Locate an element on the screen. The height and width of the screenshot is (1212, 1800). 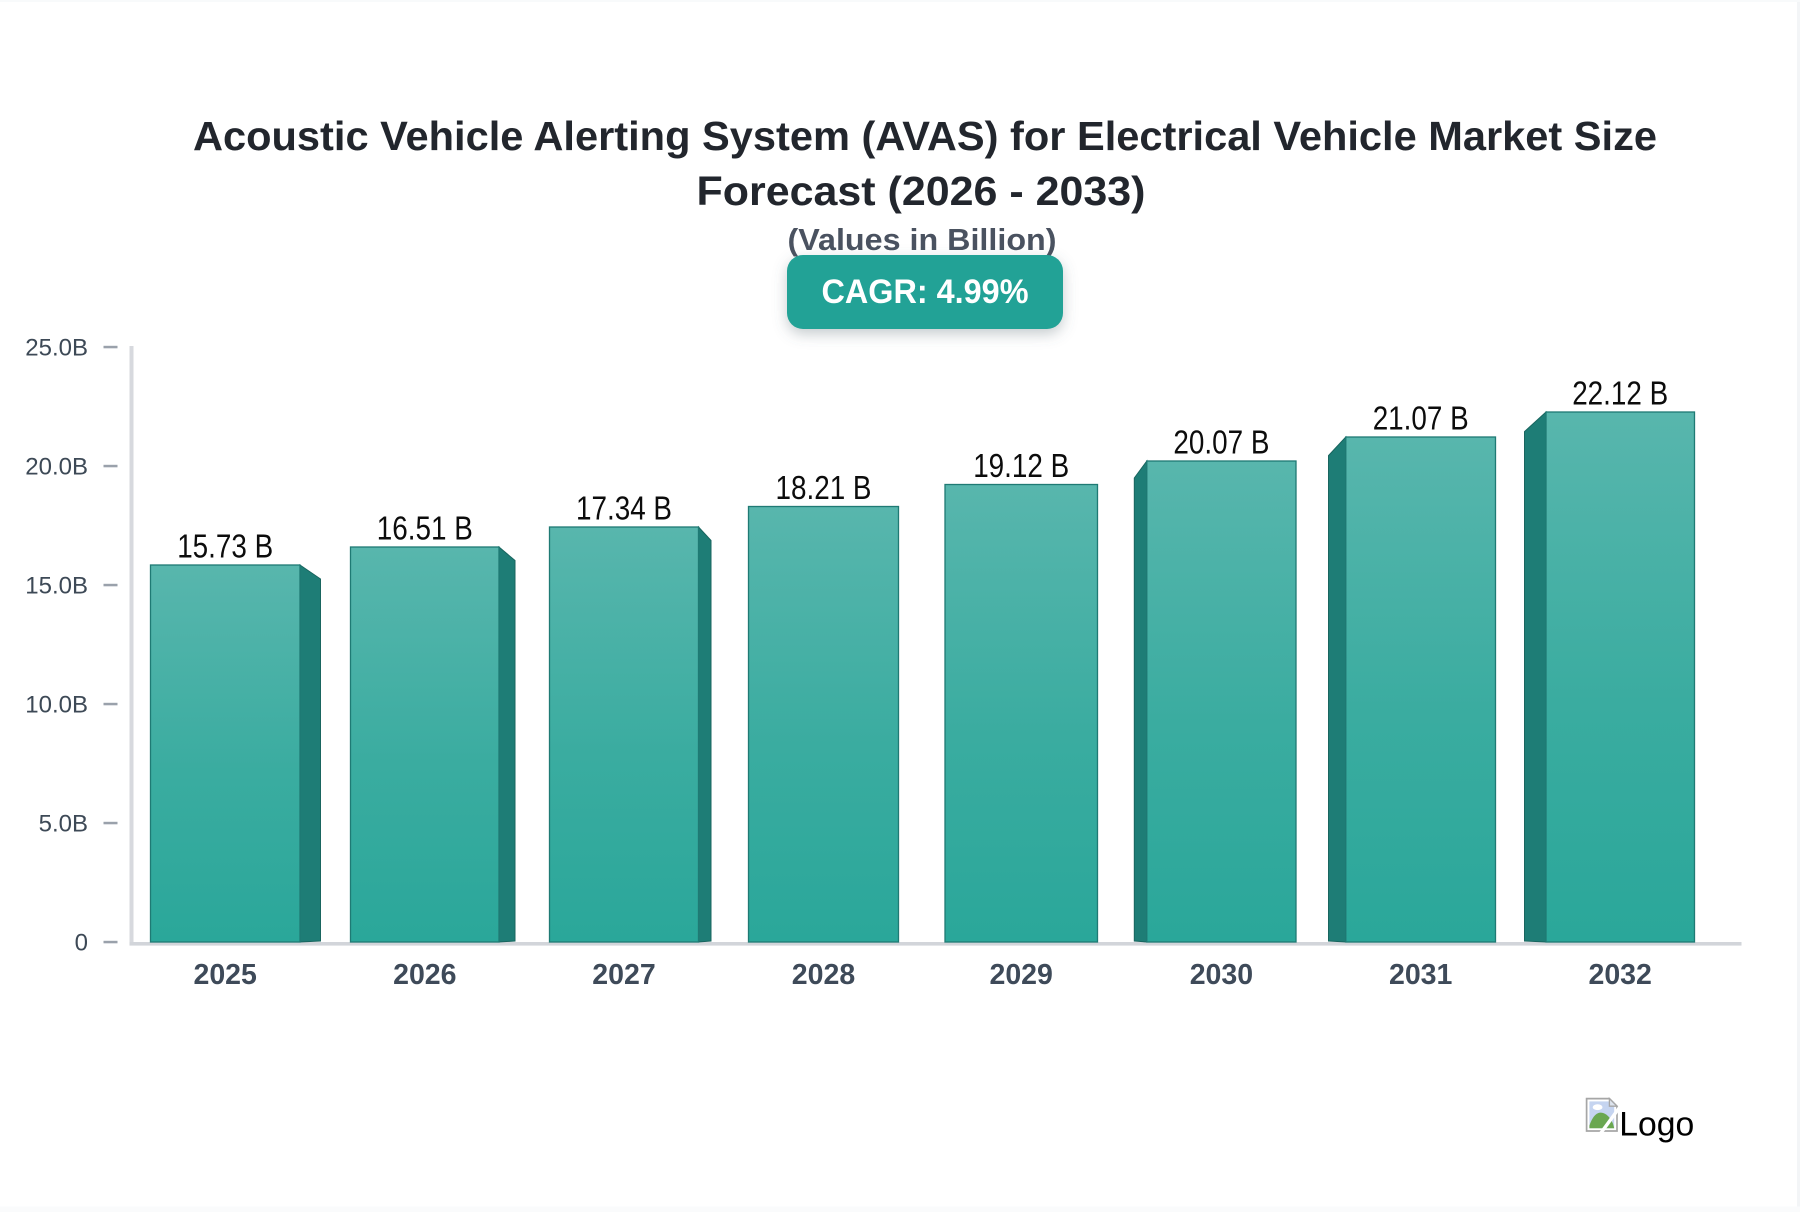
svg-text: 18.21 B is located at coordinates (824, 487).